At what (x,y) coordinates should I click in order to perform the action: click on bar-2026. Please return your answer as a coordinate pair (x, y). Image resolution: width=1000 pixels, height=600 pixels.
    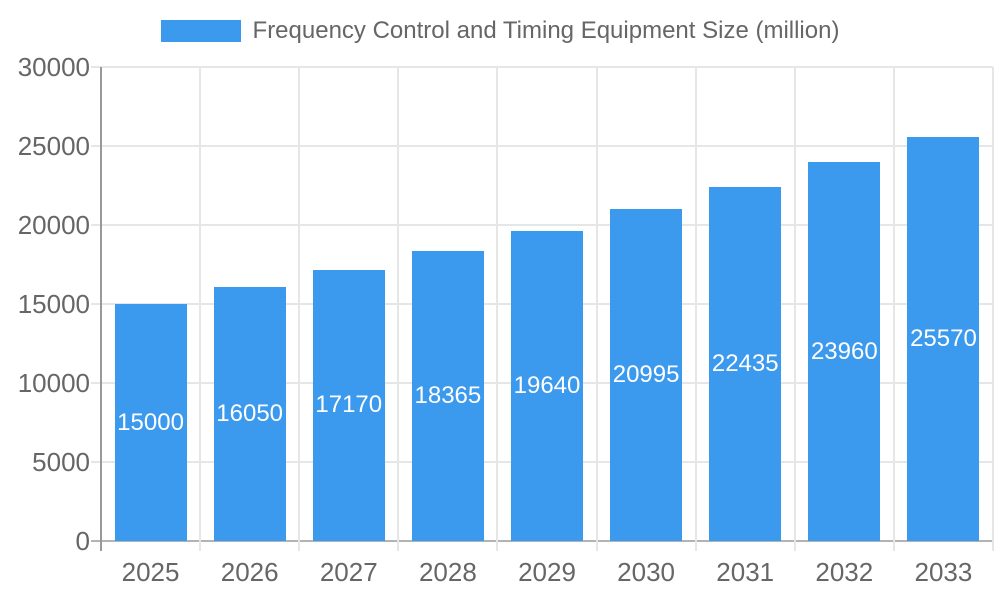
    Looking at the image, I should click on (249, 414).